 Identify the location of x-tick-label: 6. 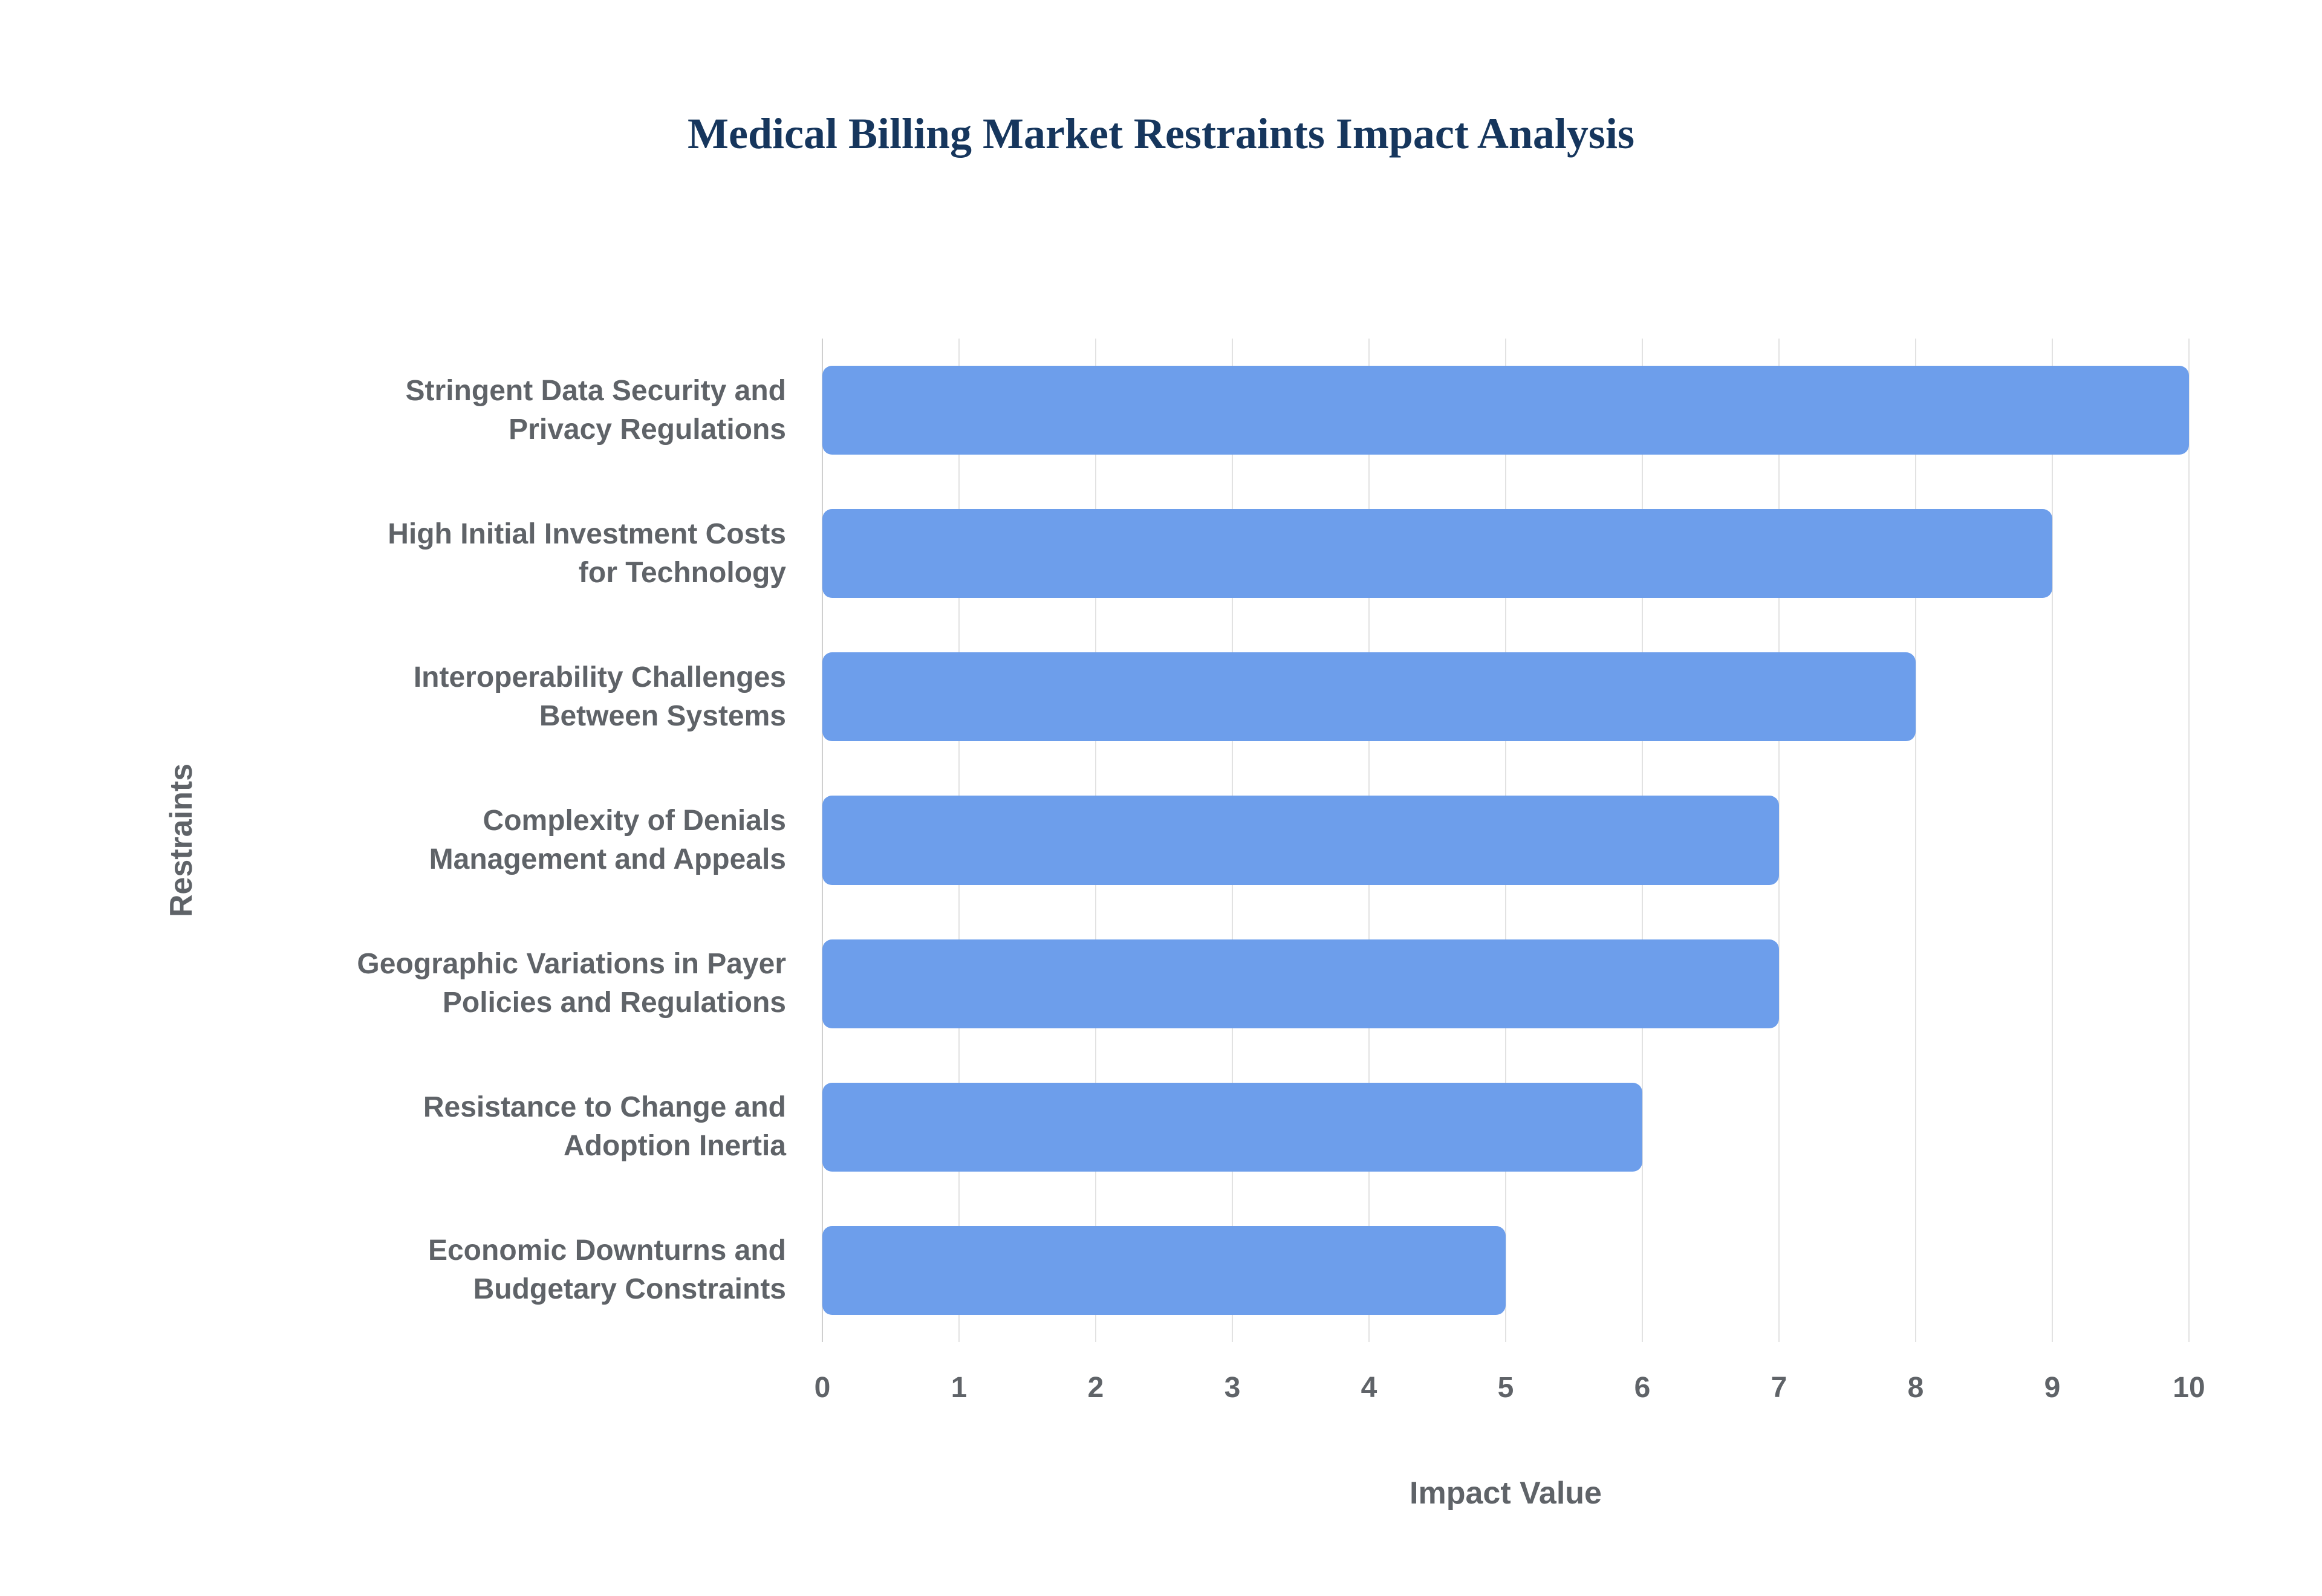
(1642, 1388).